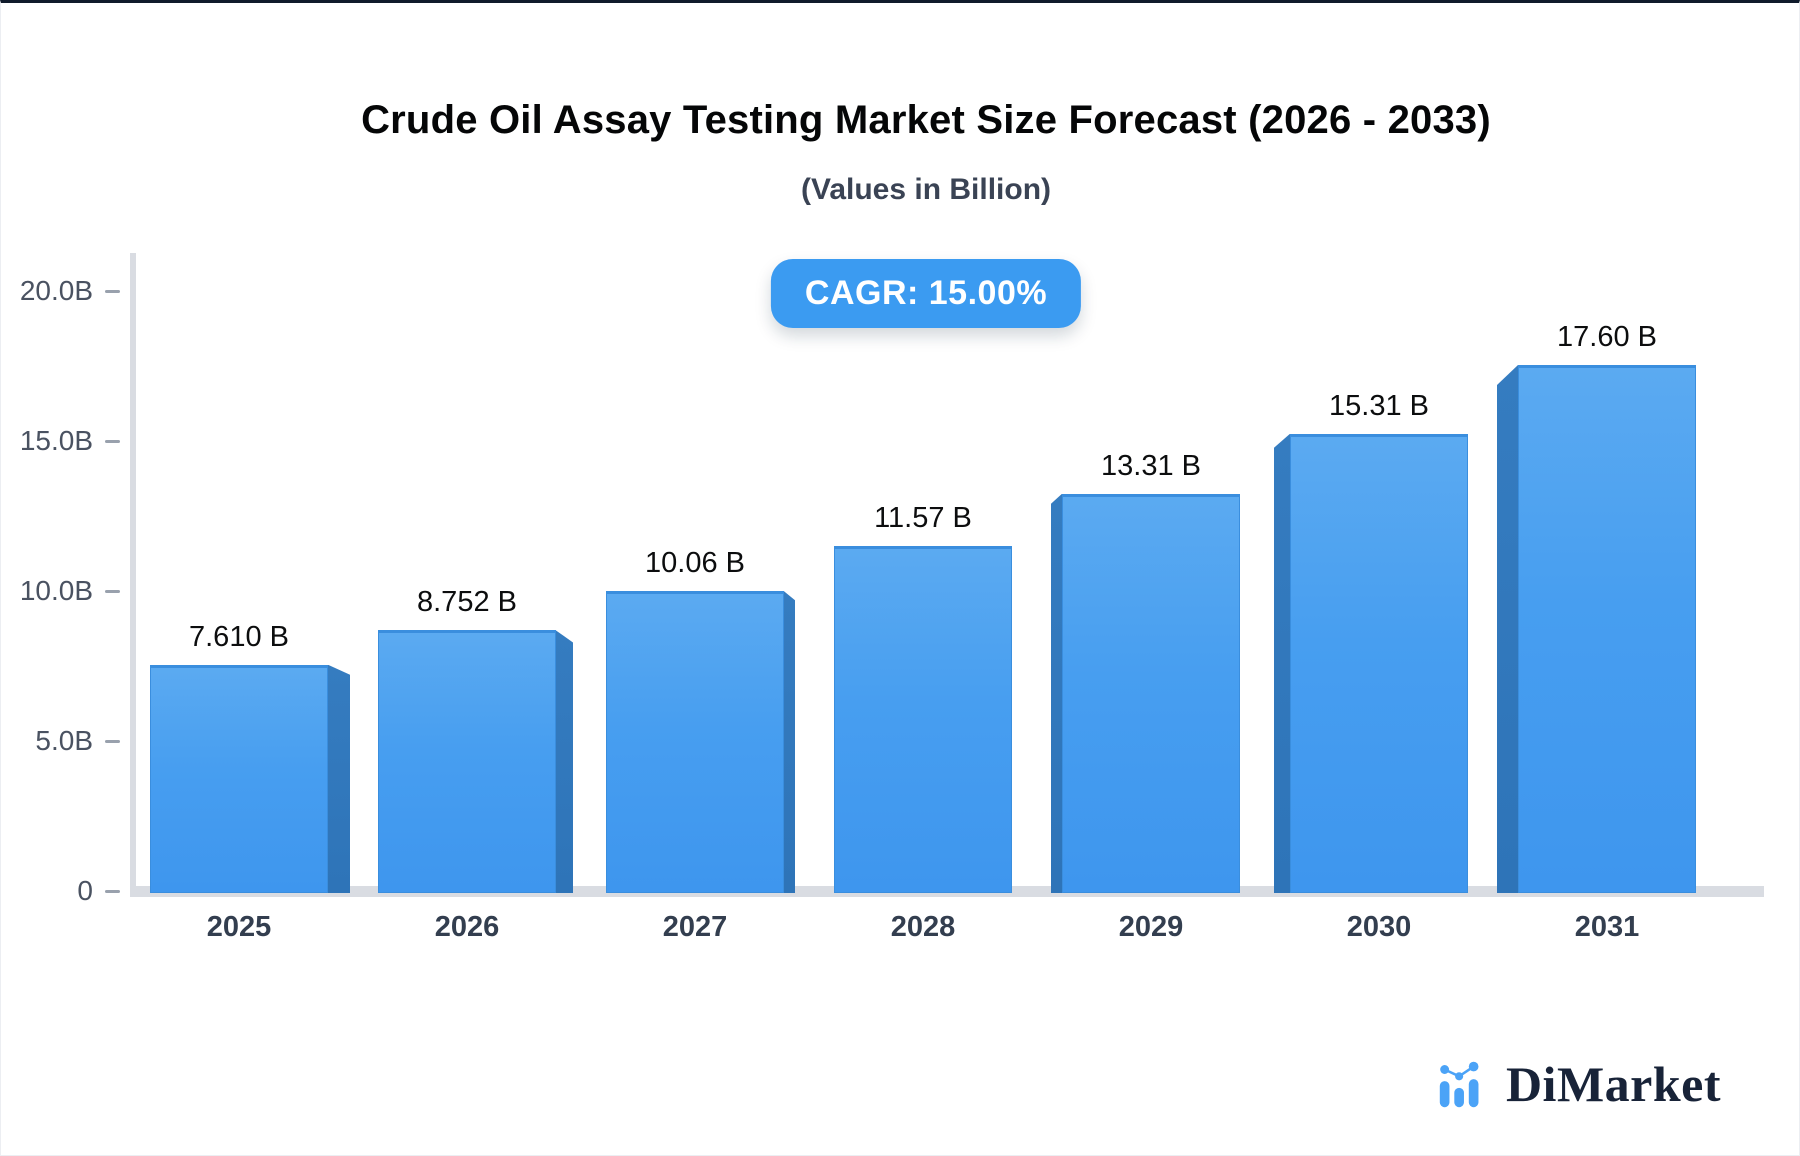 The width and height of the screenshot is (1800, 1156). Describe the element at coordinates (1607, 337) in the screenshot. I see `bar-value-label: 17.60 B` at that location.